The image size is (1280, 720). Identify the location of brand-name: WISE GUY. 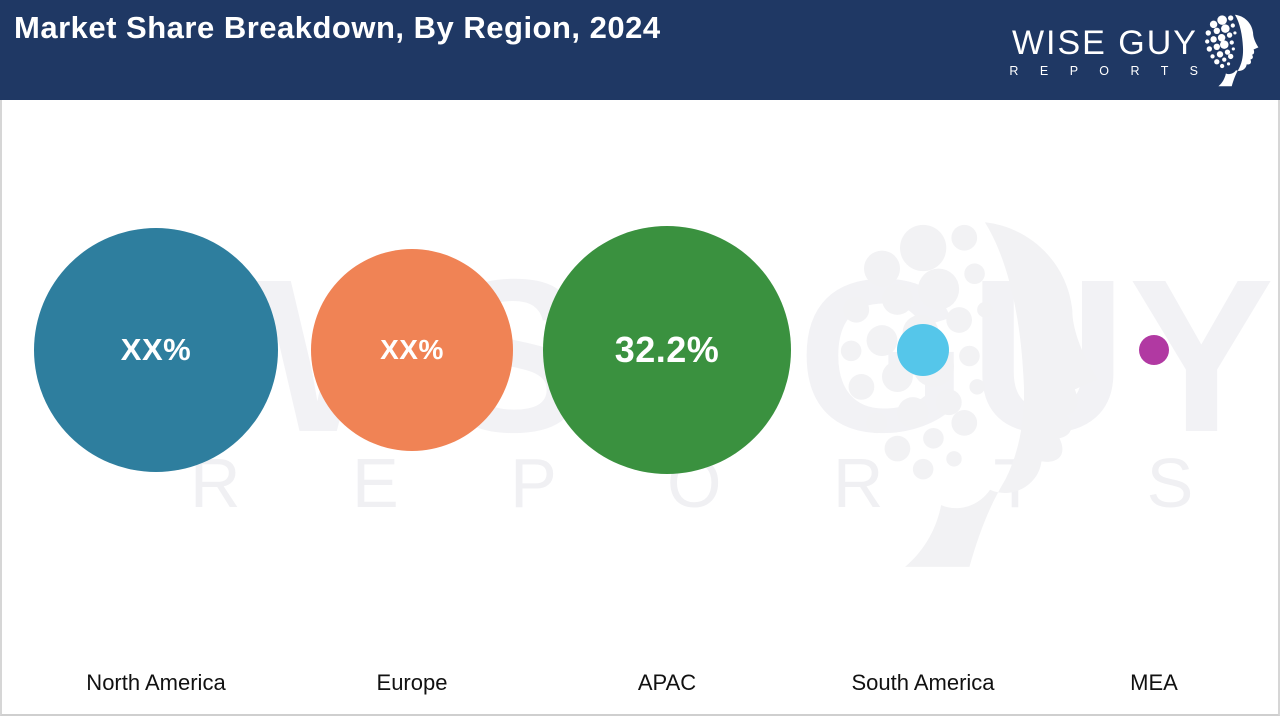
(1104, 43).